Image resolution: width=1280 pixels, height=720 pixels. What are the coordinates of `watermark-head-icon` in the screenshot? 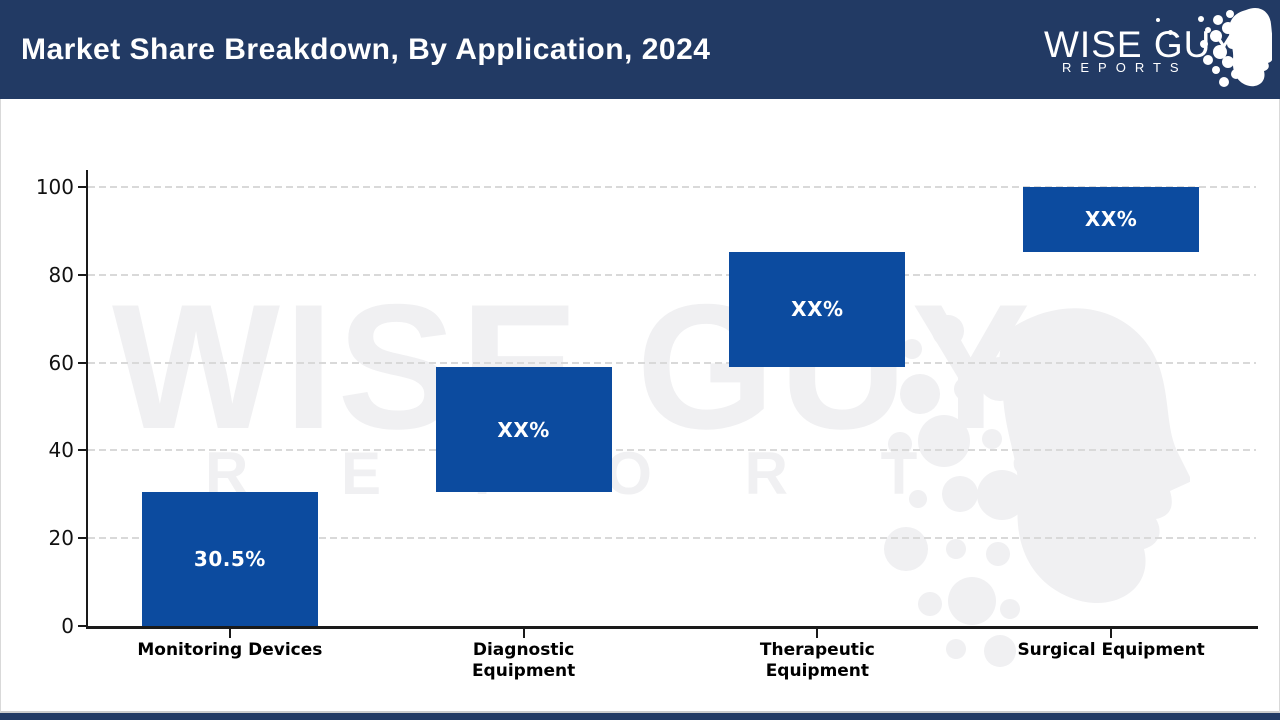 It's located at (1037, 487).